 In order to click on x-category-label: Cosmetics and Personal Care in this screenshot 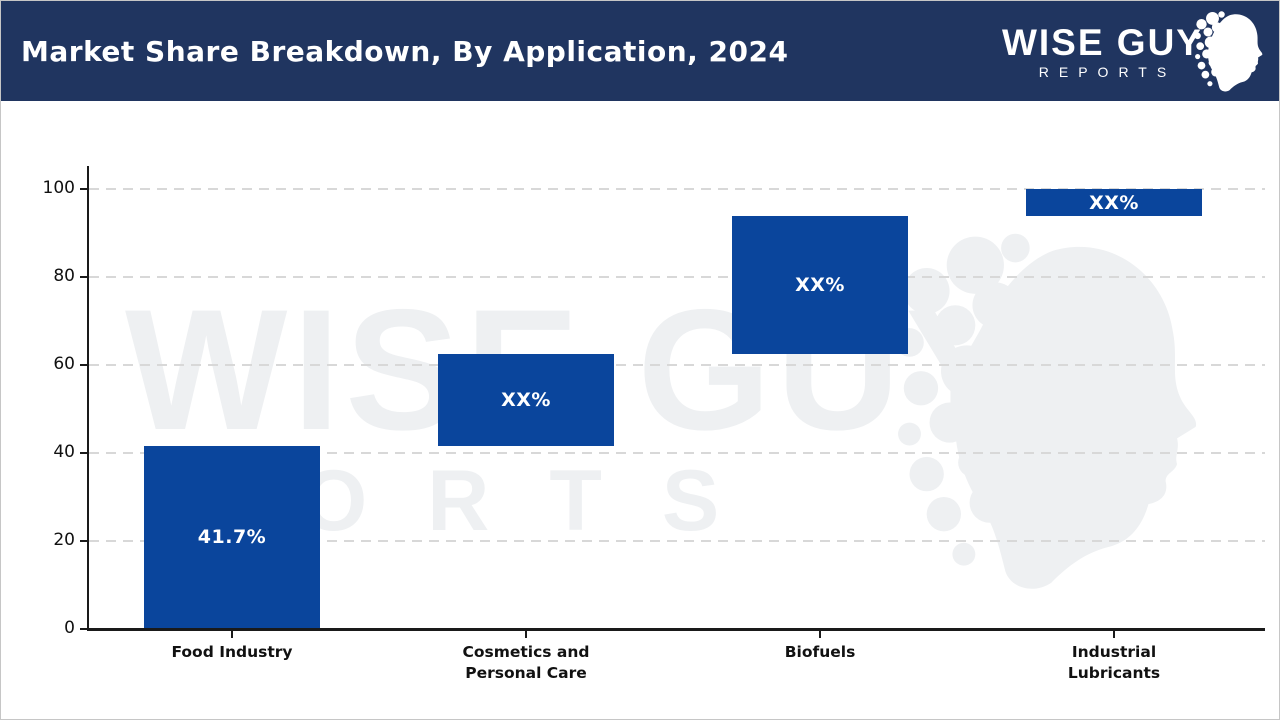, I will do `click(526, 662)`.